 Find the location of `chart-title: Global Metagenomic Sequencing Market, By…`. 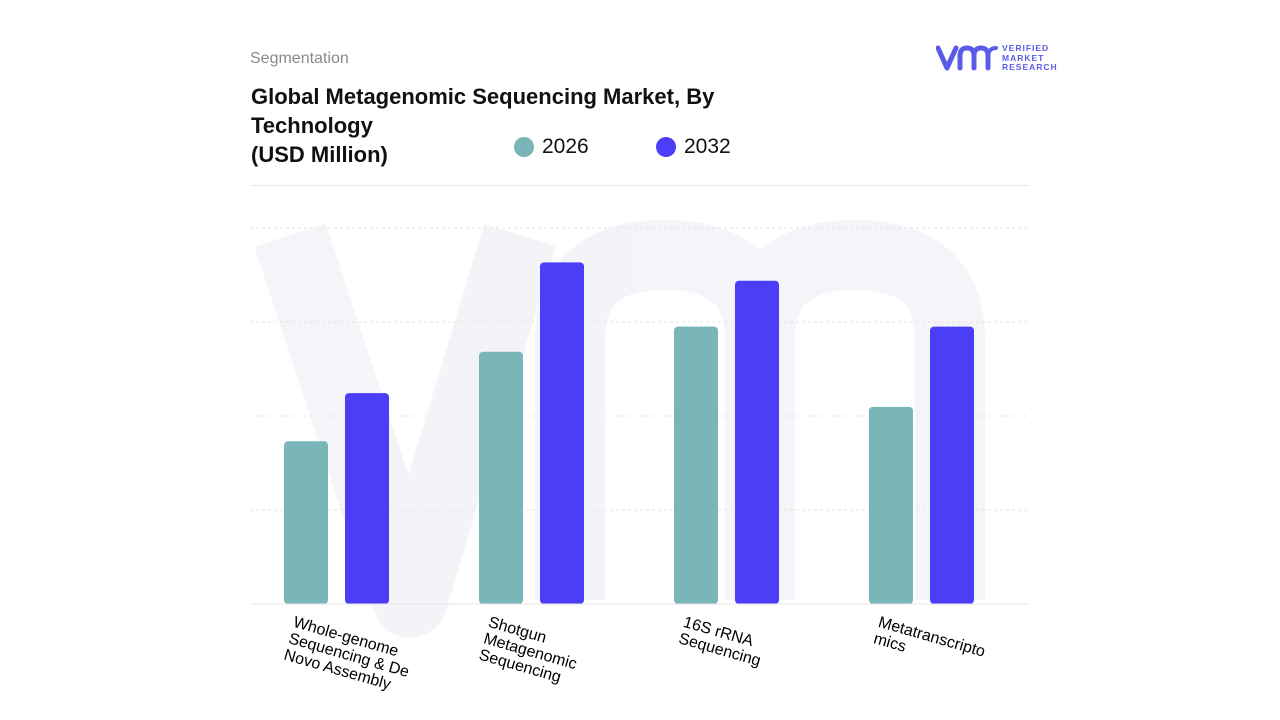

chart-title: Global Metagenomic Sequencing Market, By… is located at coordinates (521, 125).